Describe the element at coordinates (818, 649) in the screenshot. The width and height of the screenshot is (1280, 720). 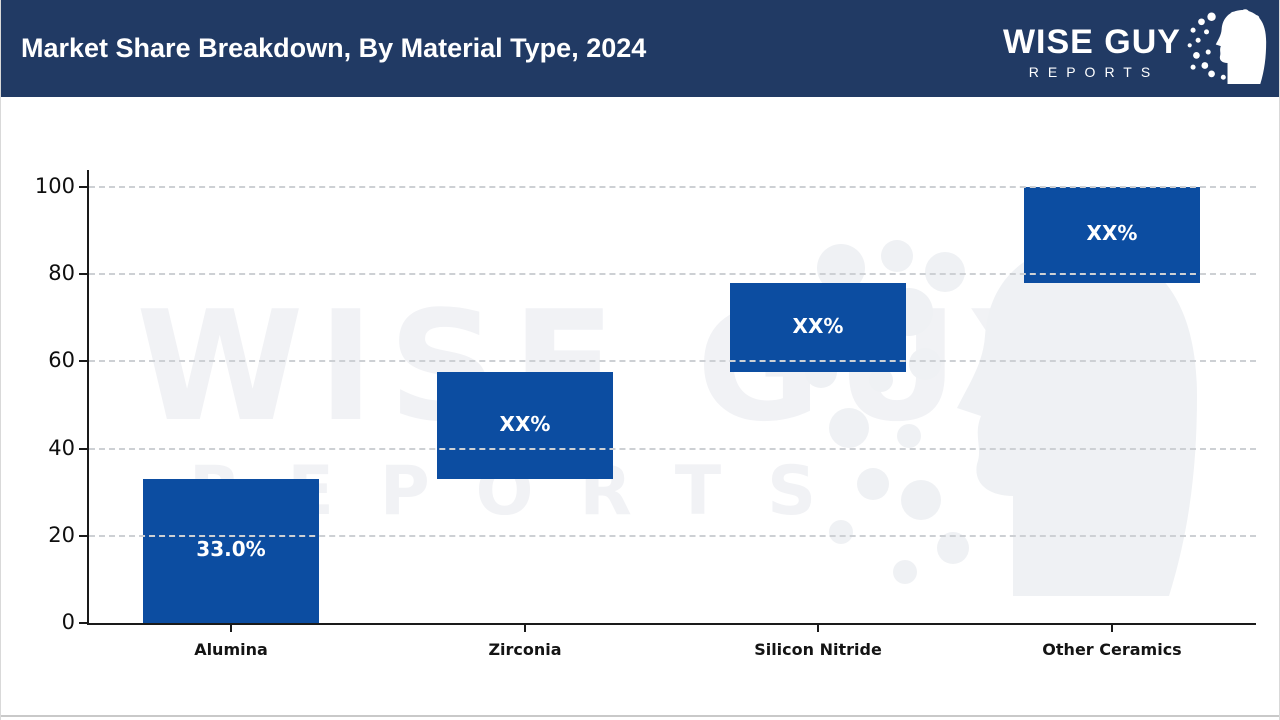
I see `x-tick-label: Silicon Nitride` at that location.